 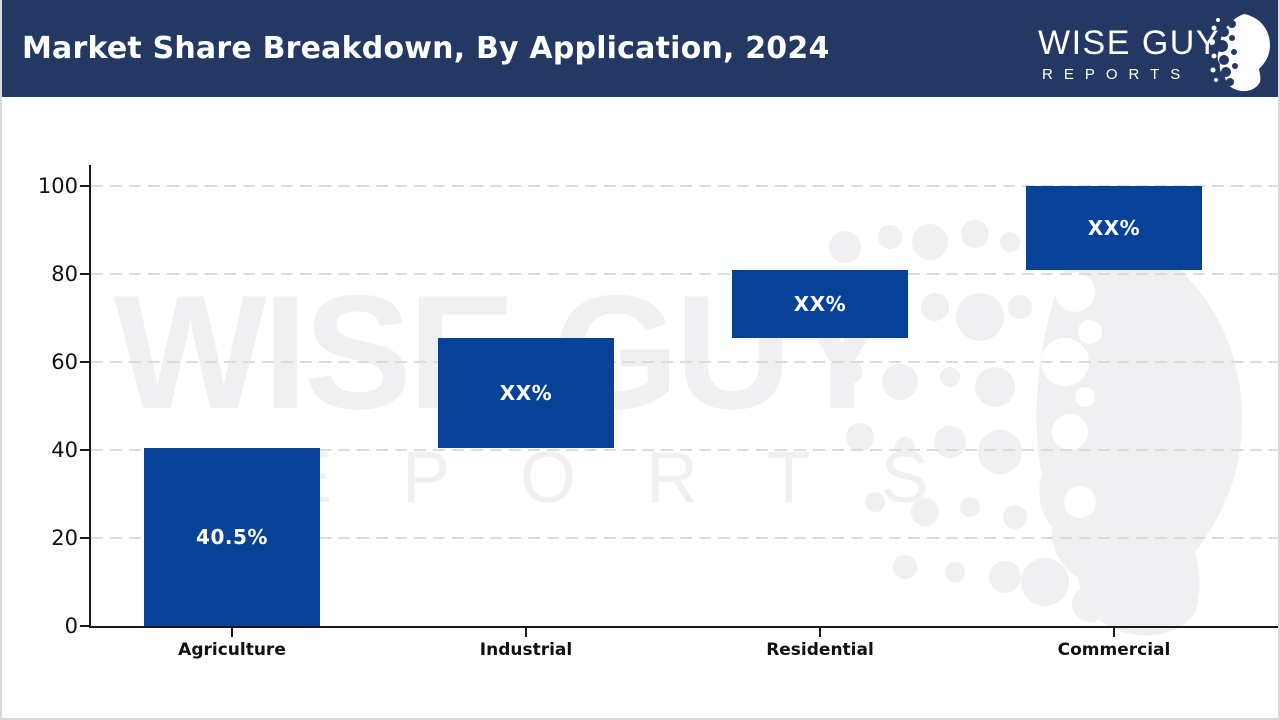 I want to click on x-axis-category-label: Industrial, so click(x=526, y=650).